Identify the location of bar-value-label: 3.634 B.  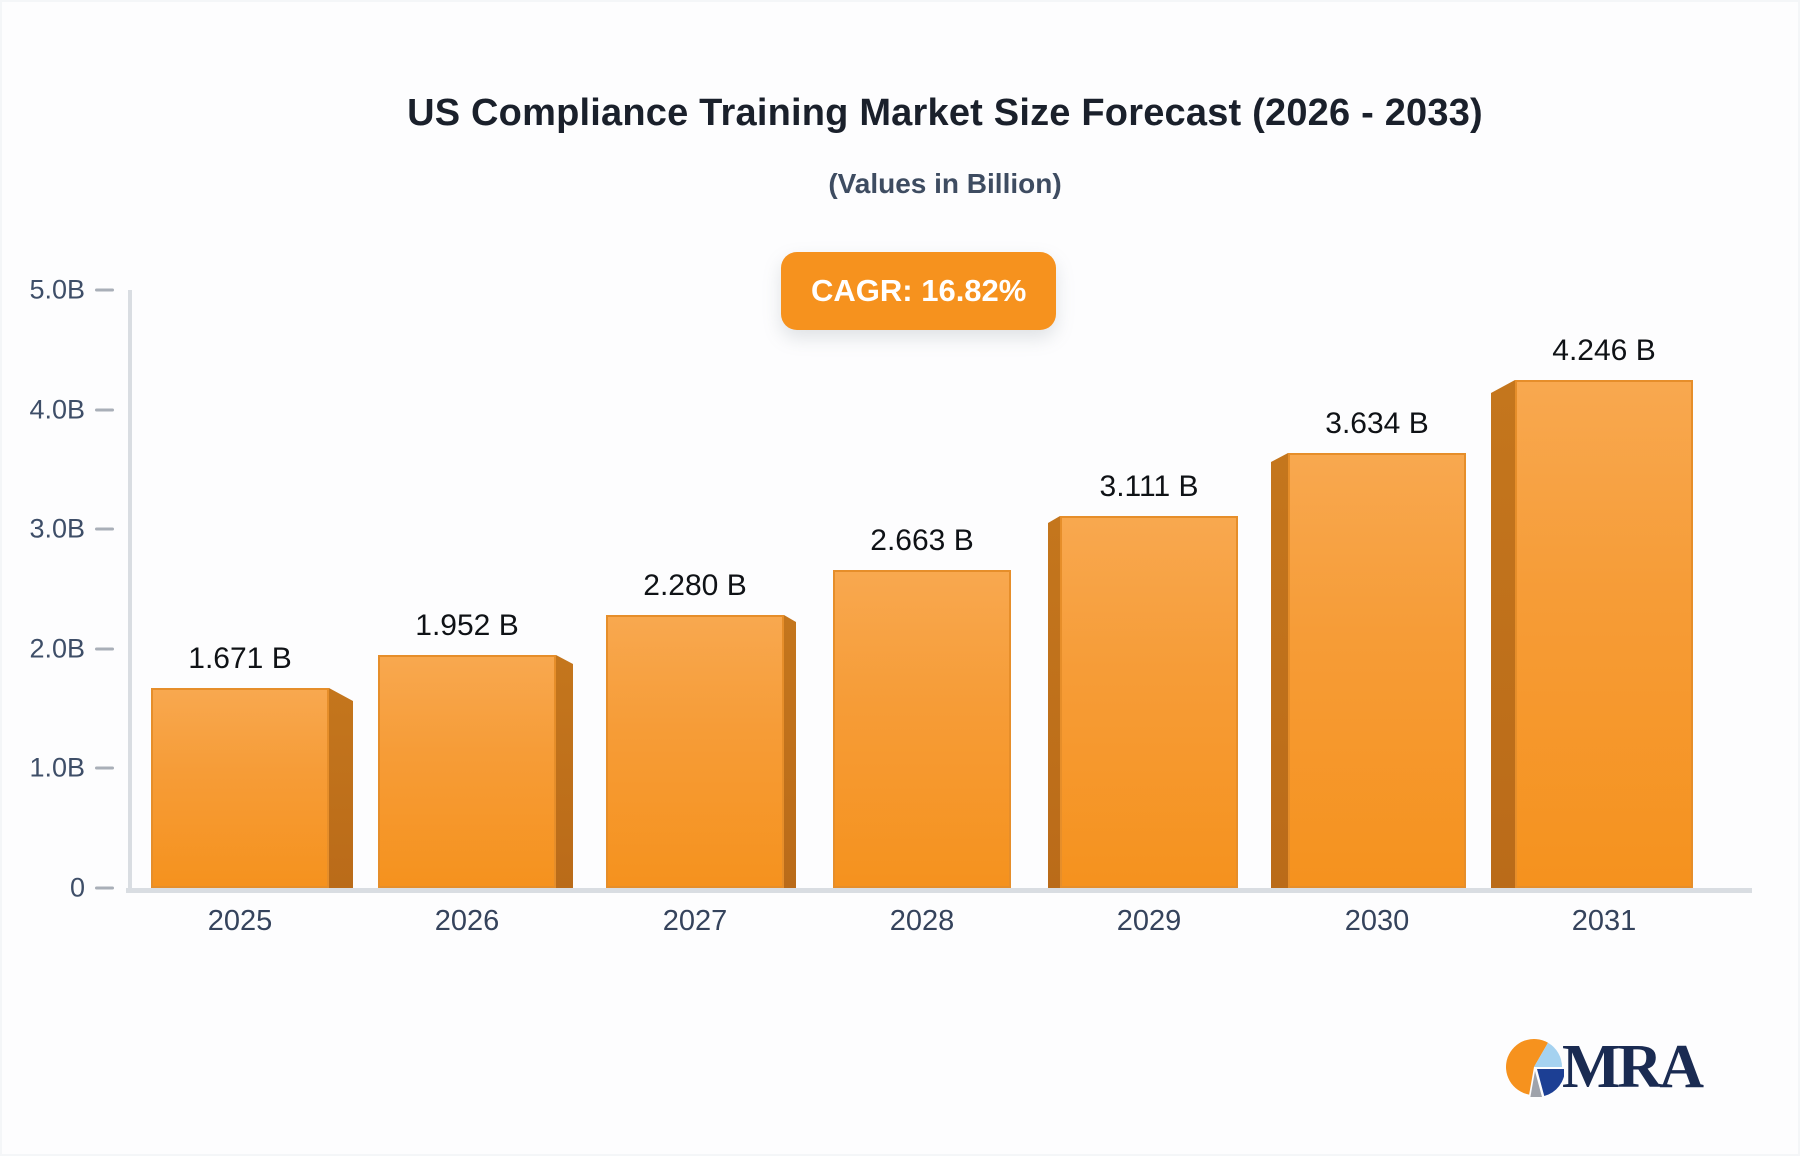
(1377, 423).